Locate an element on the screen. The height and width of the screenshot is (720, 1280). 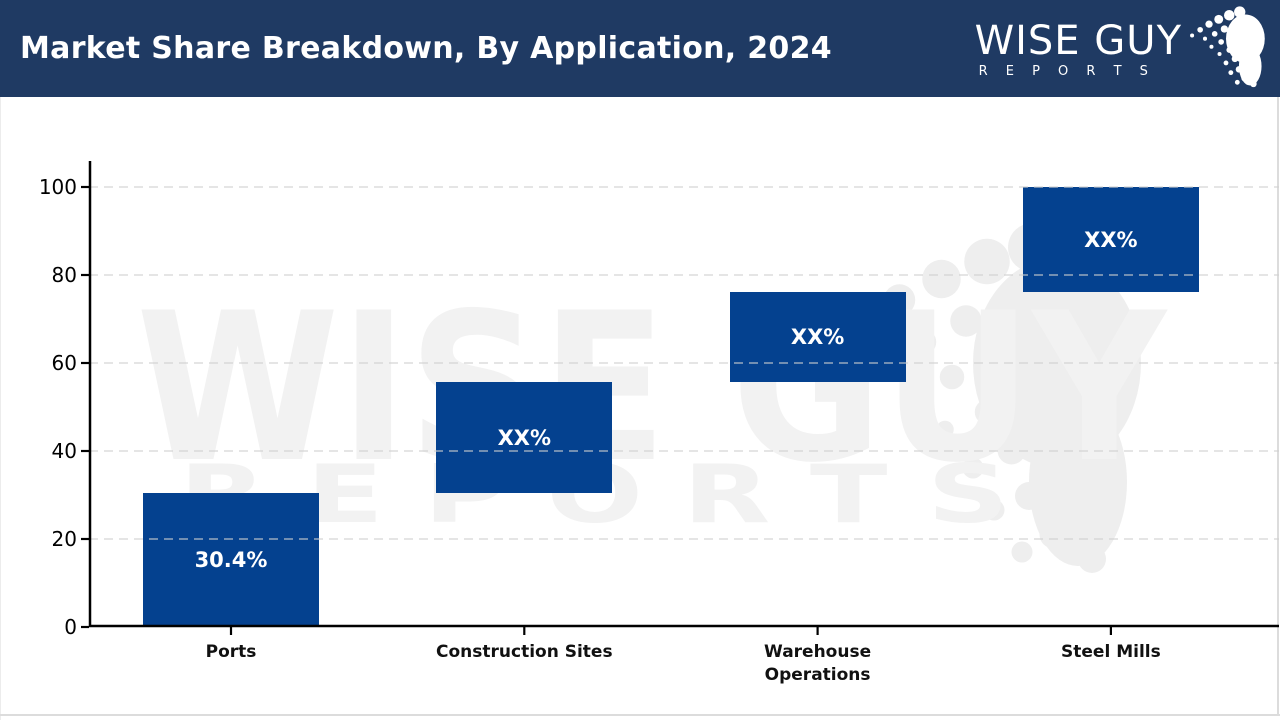
bar-value-label: 30.4% is located at coordinates (231, 560).